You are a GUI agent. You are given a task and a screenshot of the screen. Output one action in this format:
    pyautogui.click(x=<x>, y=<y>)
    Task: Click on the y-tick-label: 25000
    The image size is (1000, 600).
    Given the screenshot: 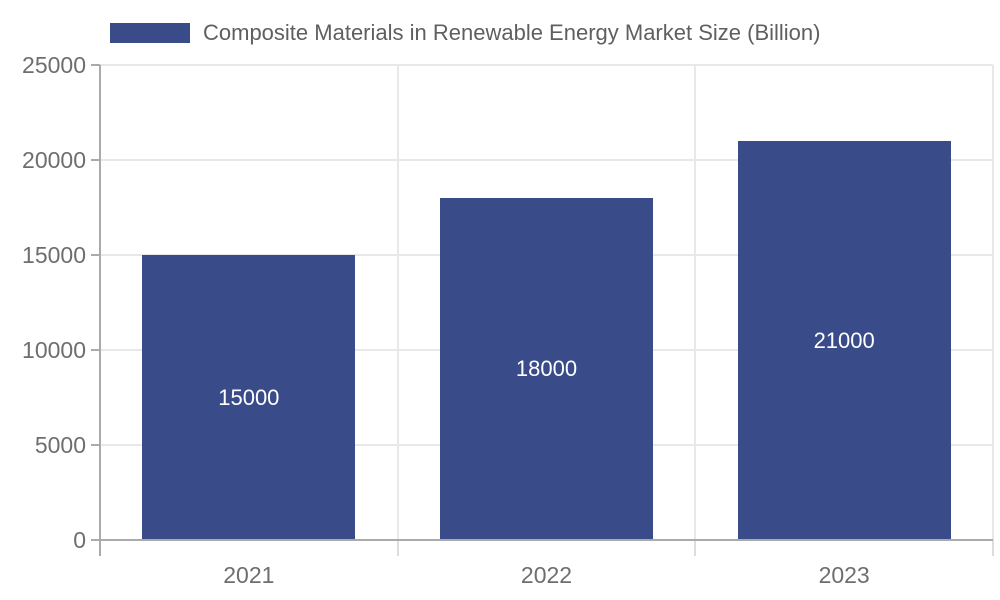 What is the action you would take?
    pyautogui.click(x=54, y=65)
    